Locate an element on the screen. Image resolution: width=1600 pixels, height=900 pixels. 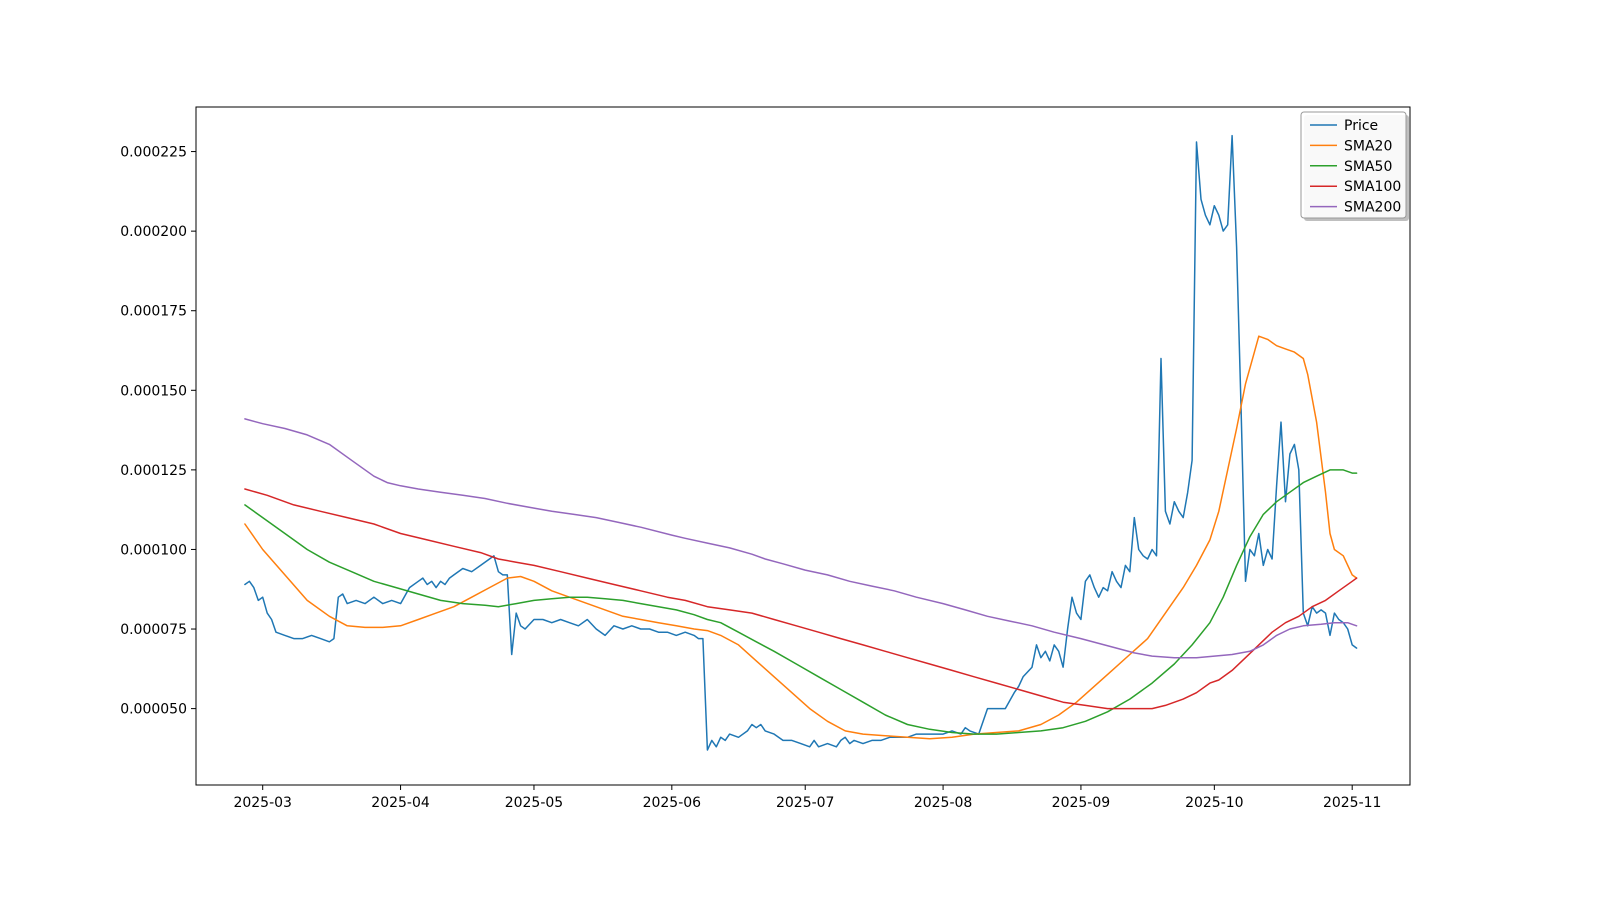
legend-label: SMA200 is located at coordinates (1372, 208).